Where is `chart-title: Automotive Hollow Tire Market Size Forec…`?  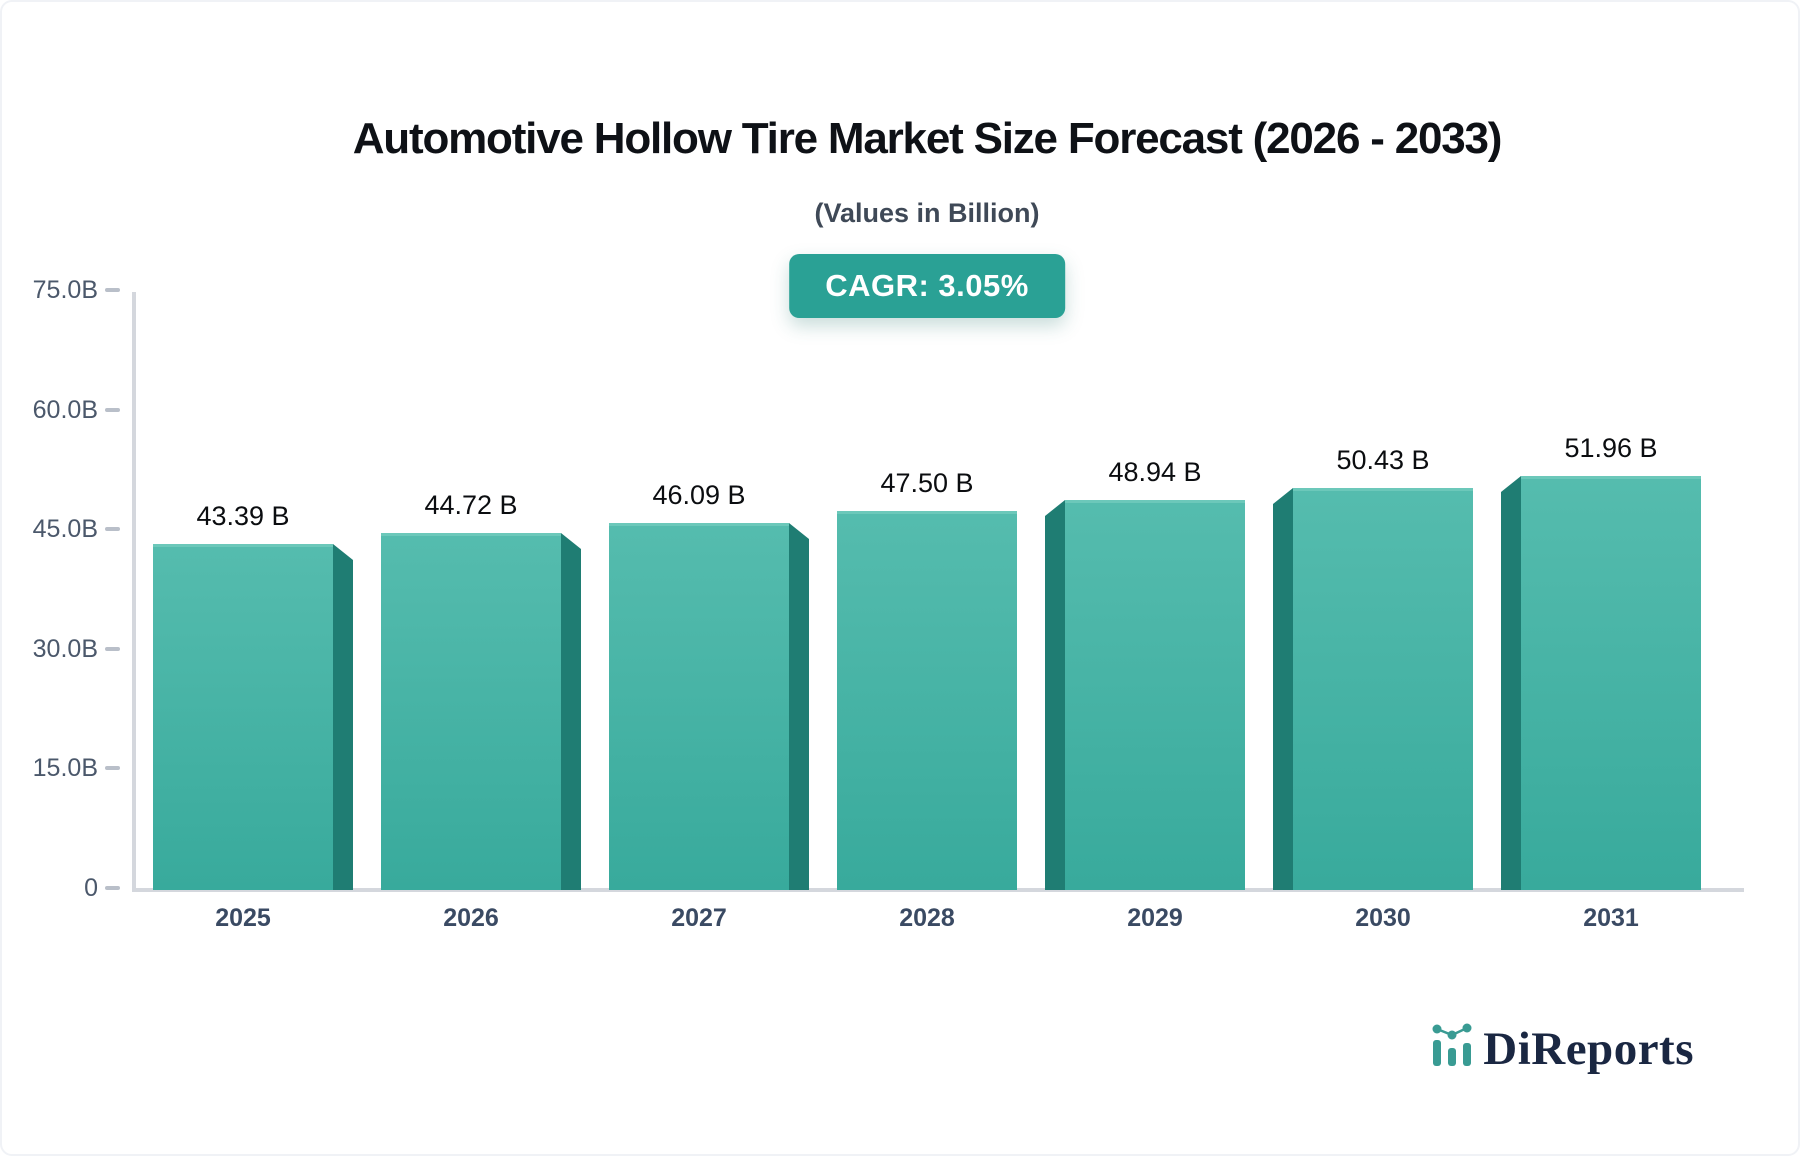 chart-title: Automotive Hollow Tire Market Size Forec… is located at coordinates (927, 138).